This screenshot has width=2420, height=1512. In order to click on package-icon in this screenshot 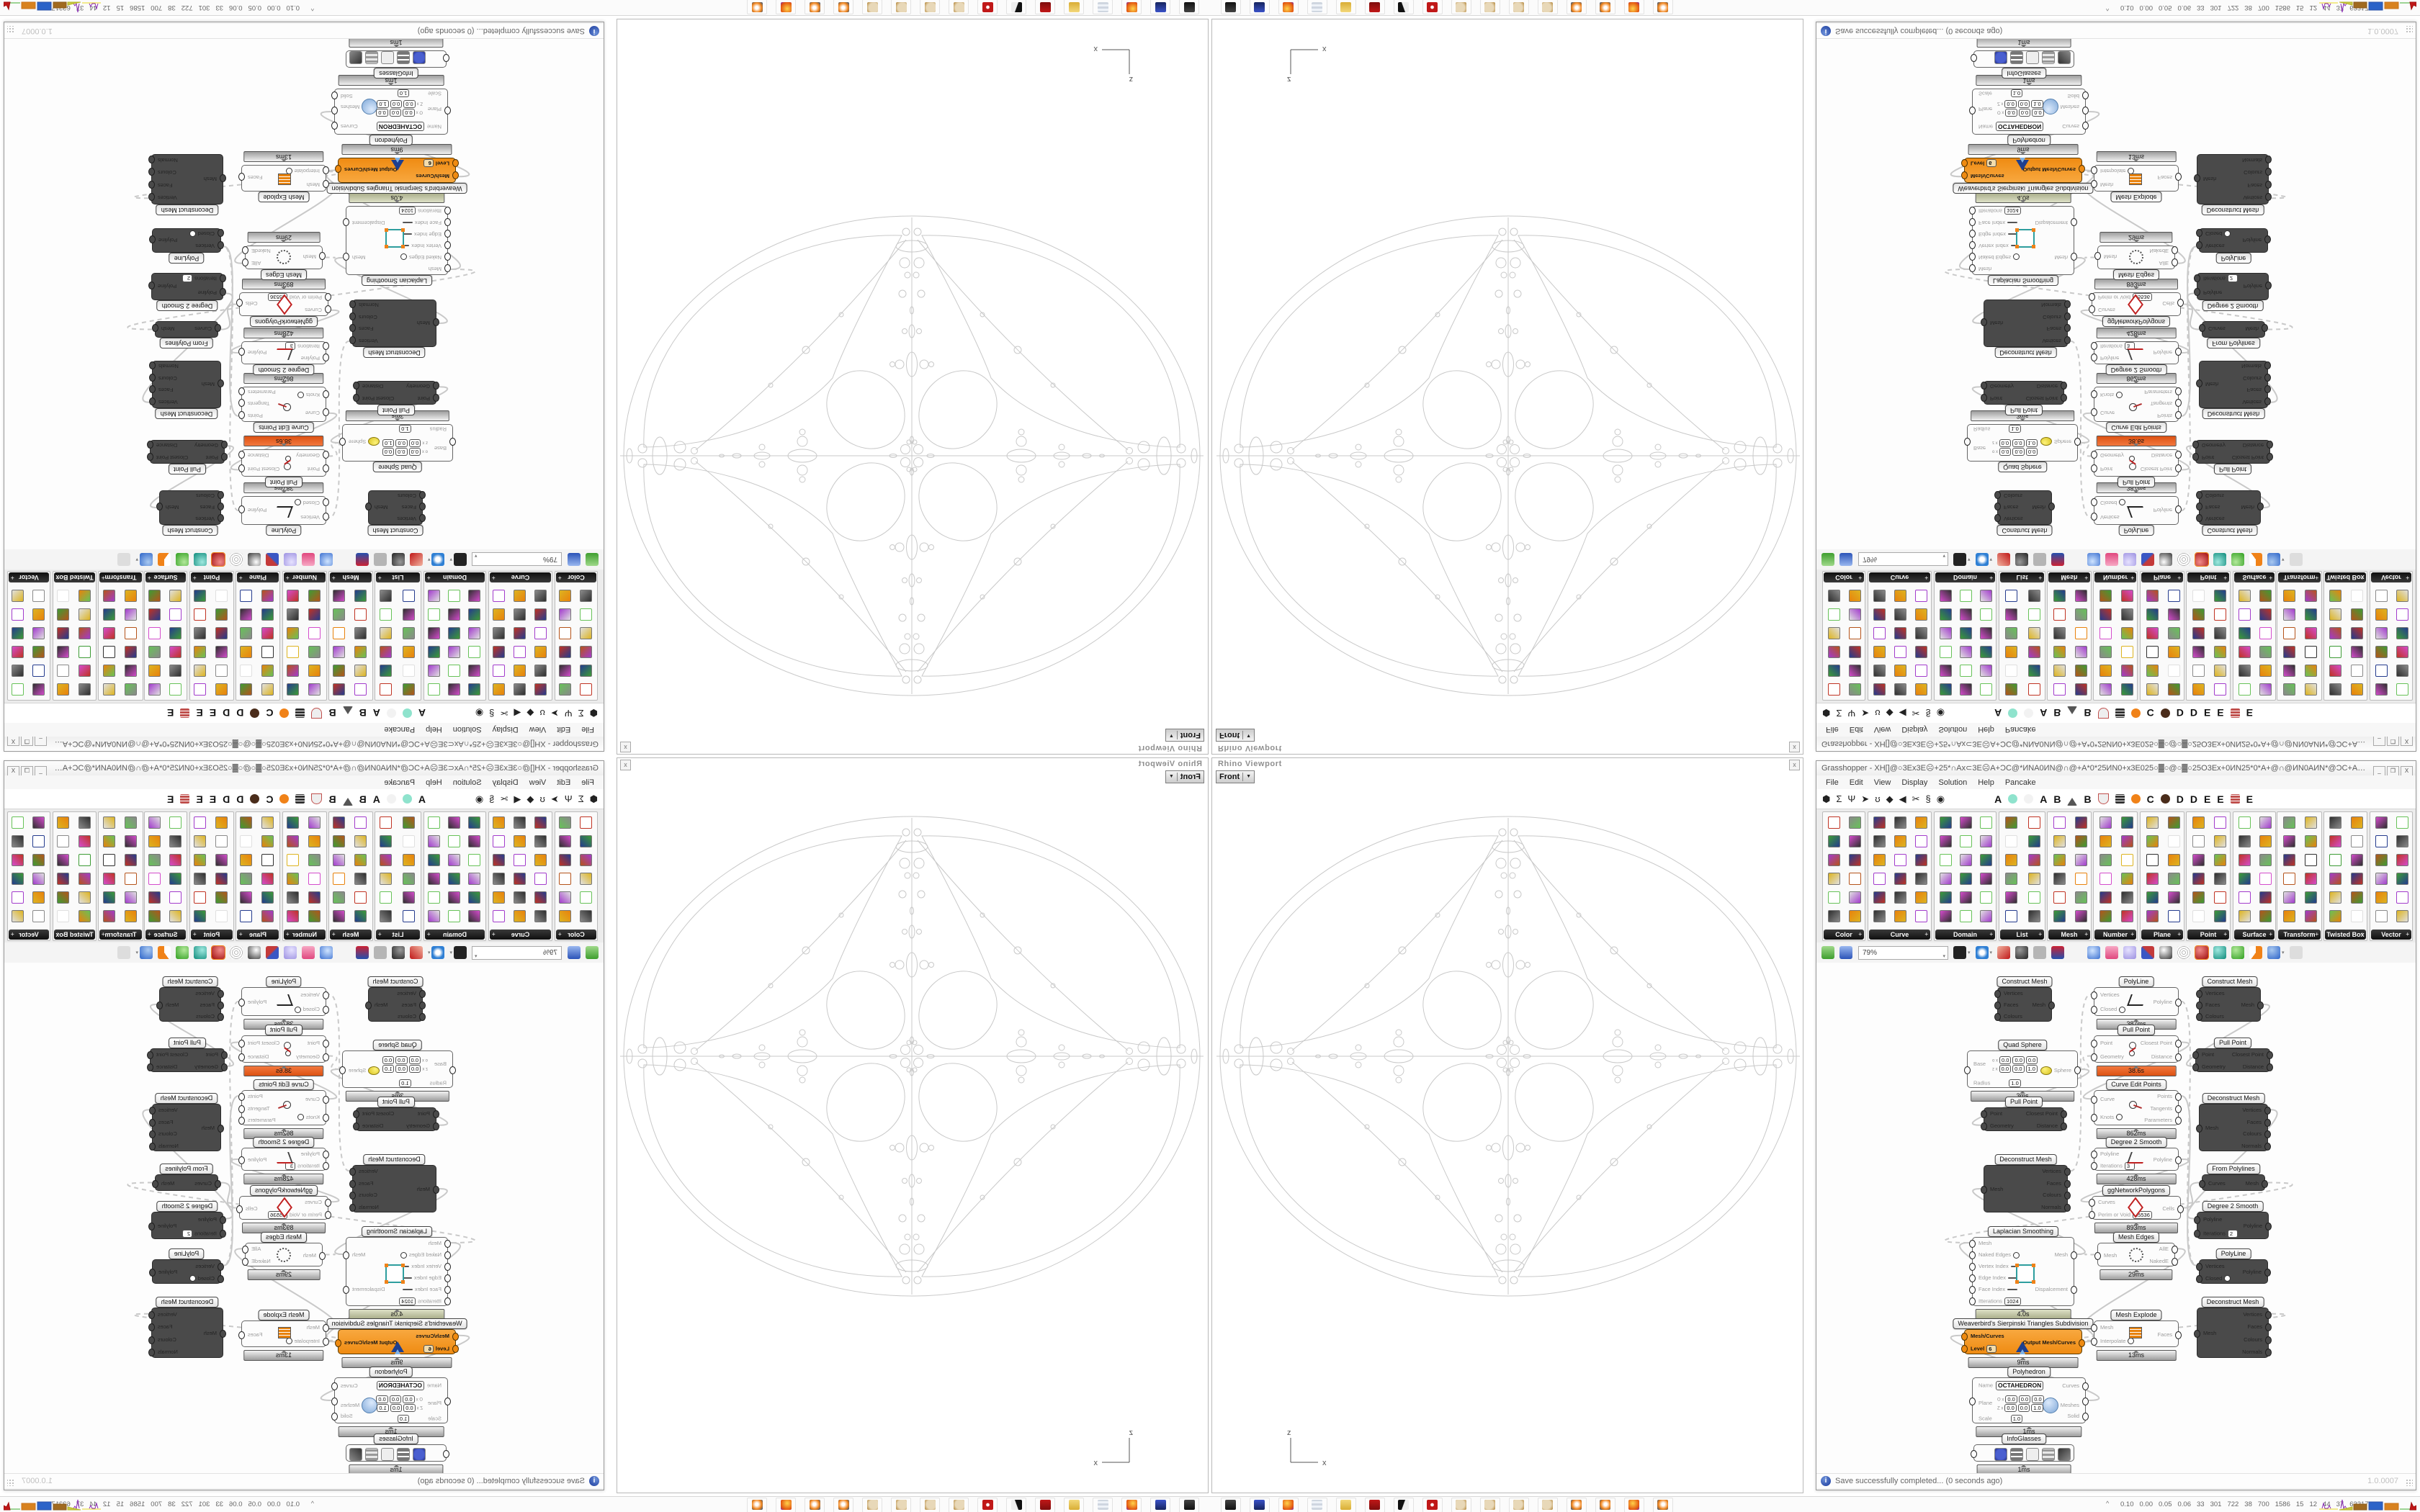, I will do `click(308, 559)`.